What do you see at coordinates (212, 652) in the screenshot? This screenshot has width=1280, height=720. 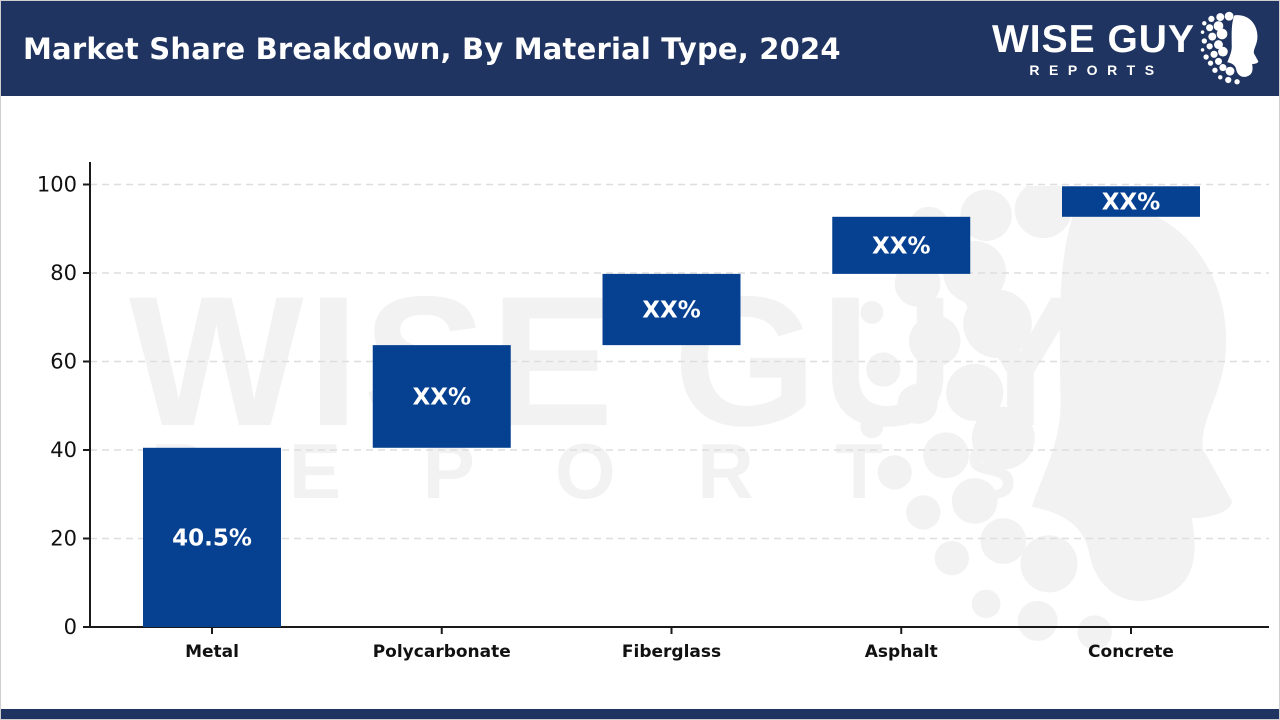 I see `category-label-metal: Metal` at bounding box center [212, 652].